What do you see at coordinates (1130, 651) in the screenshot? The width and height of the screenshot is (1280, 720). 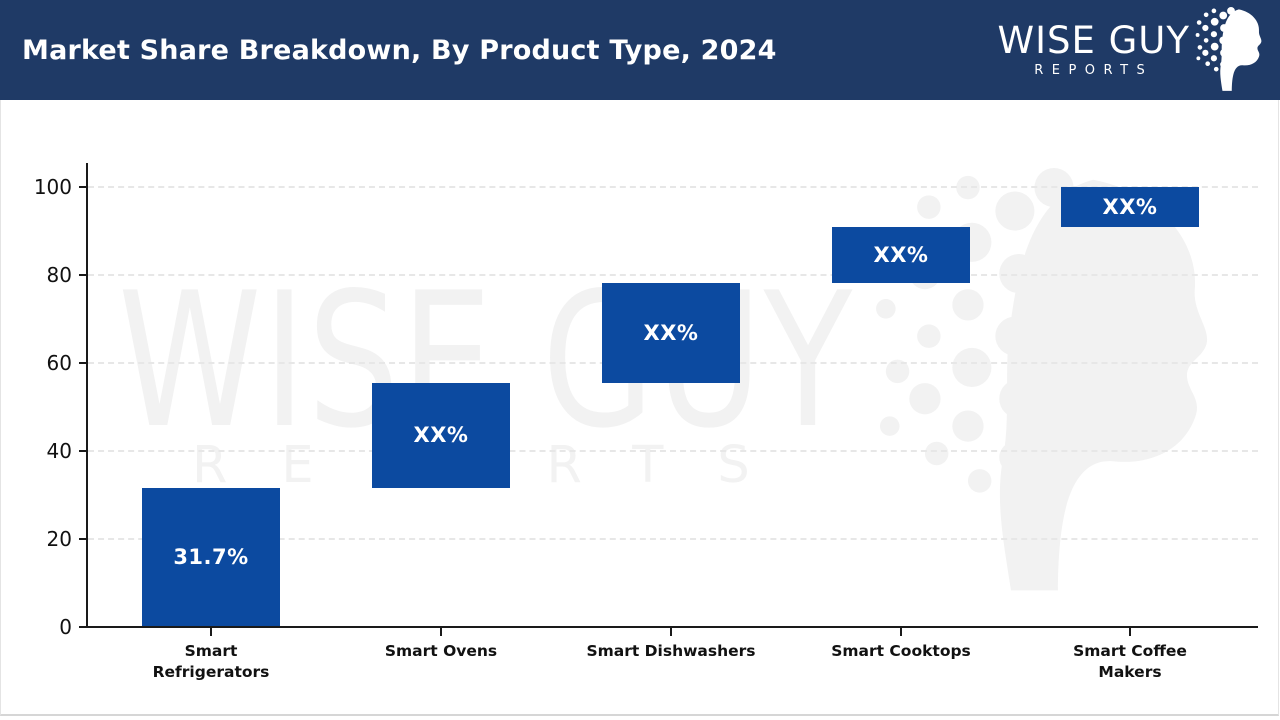 I see `x-category-line: Smart Coffee` at bounding box center [1130, 651].